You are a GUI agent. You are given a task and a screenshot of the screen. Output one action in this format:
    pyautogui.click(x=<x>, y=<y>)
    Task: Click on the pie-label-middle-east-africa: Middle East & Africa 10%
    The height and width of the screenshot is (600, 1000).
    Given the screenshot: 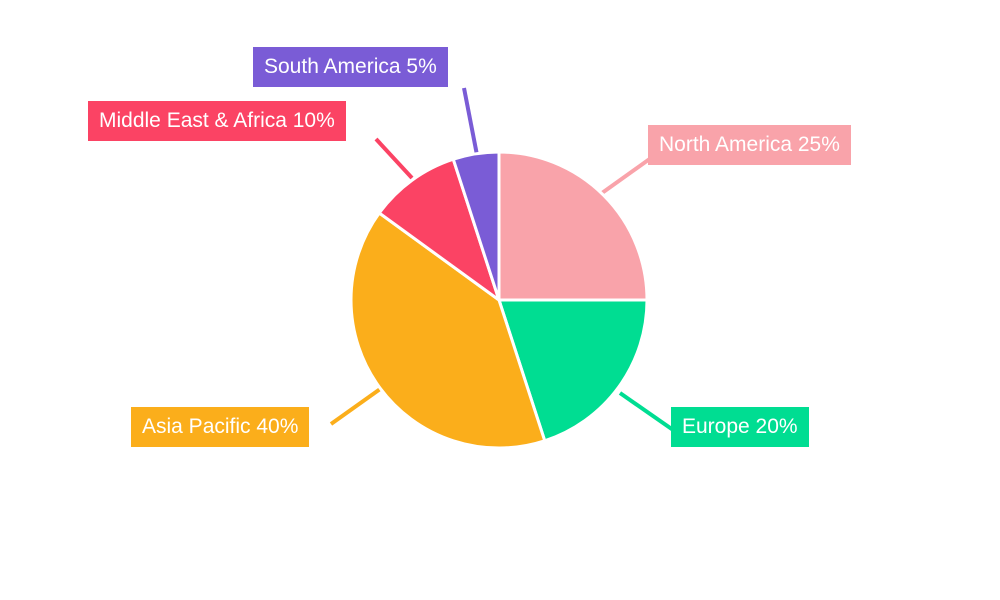 What is the action you would take?
    pyautogui.click(x=217, y=121)
    